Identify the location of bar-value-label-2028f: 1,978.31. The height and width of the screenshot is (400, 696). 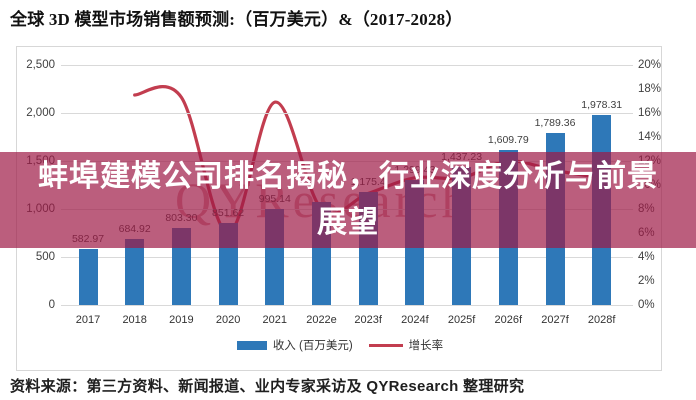
(602, 105).